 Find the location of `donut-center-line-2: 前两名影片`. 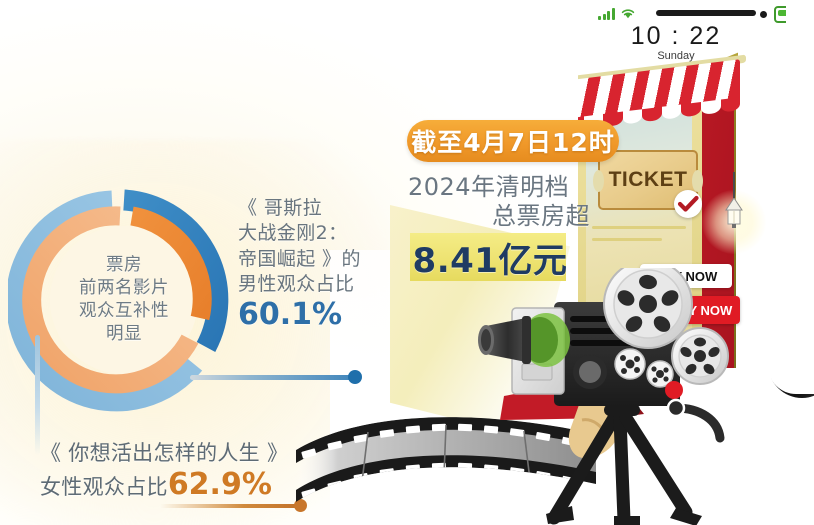

donut-center-line-2: 前两名影片 is located at coordinates (124, 287).